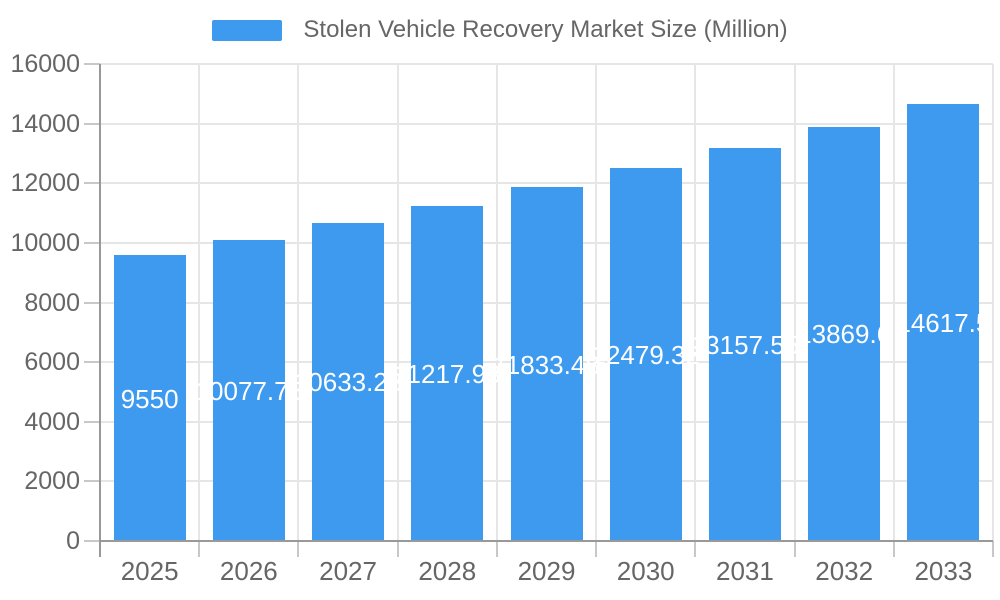 This screenshot has width=1000, height=600. Describe the element at coordinates (247, 30) in the screenshot. I see `legend-swatch-icon` at that location.